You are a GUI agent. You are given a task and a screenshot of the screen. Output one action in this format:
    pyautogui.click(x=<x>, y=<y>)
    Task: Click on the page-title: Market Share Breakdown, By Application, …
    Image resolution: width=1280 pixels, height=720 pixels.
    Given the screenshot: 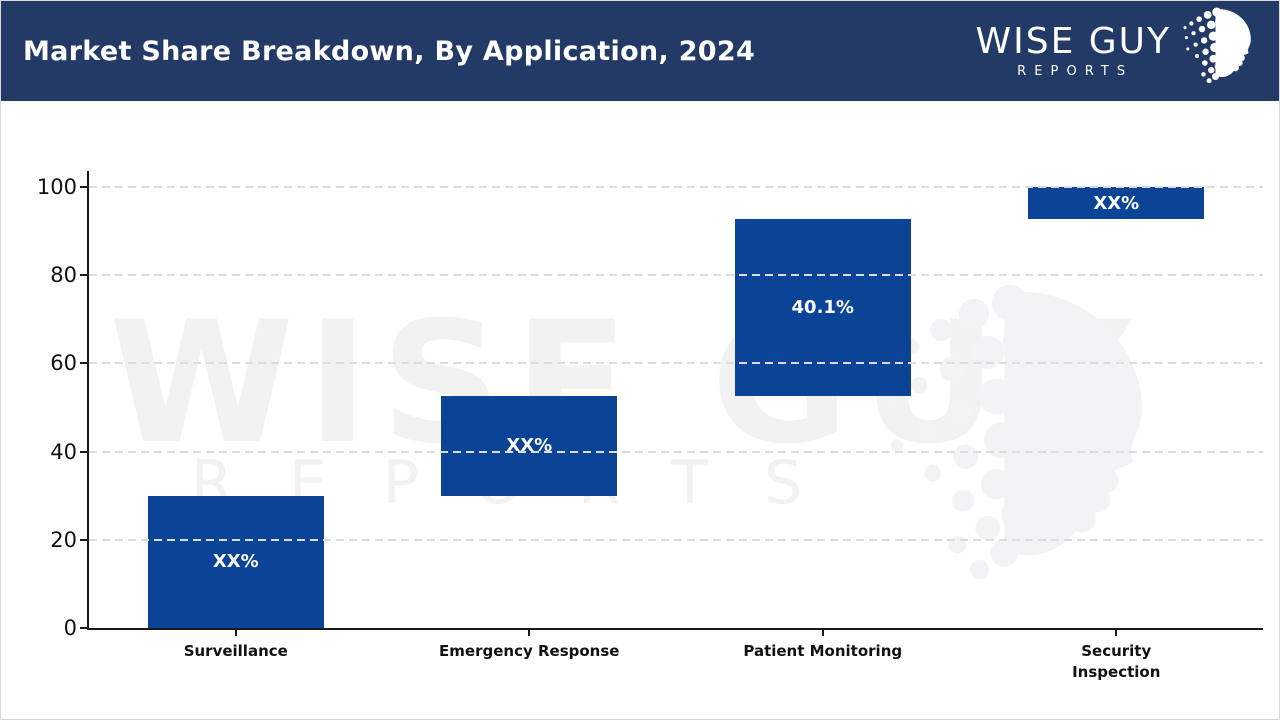 What is the action you would take?
    pyautogui.click(x=389, y=51)
    